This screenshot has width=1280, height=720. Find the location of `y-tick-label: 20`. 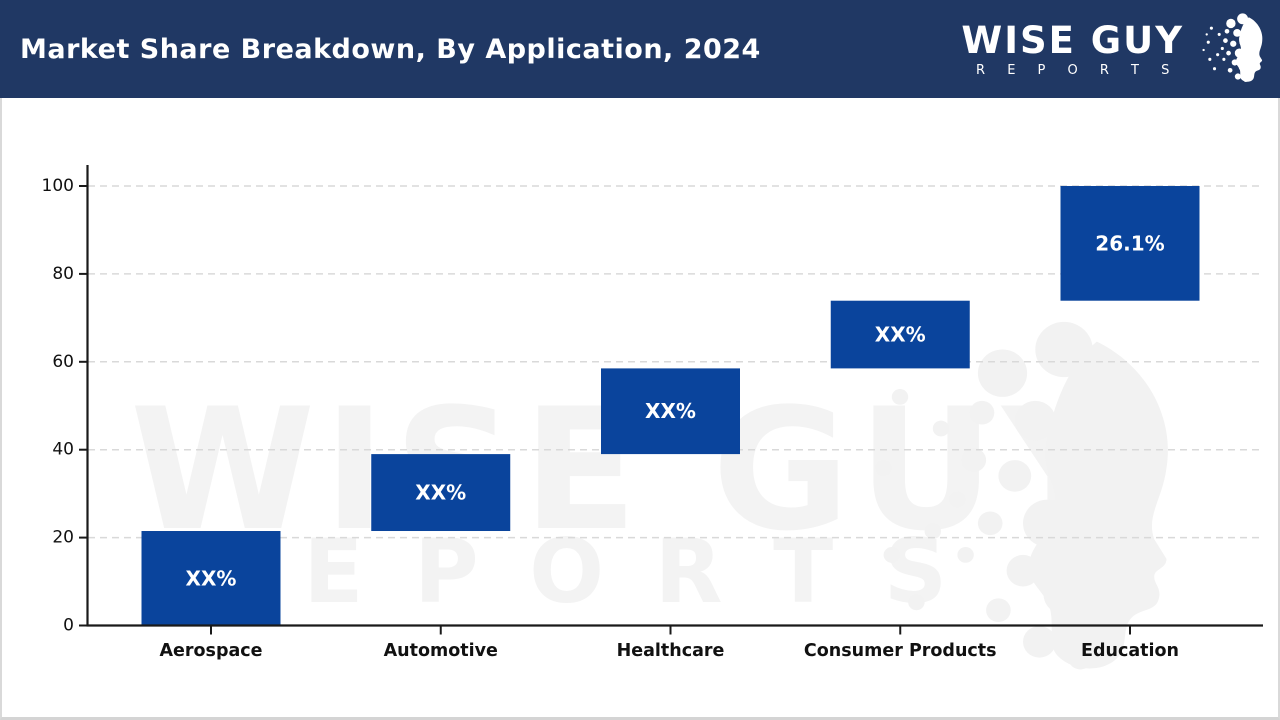

y-tick-label: 20 is located at coordinates (63, 538).